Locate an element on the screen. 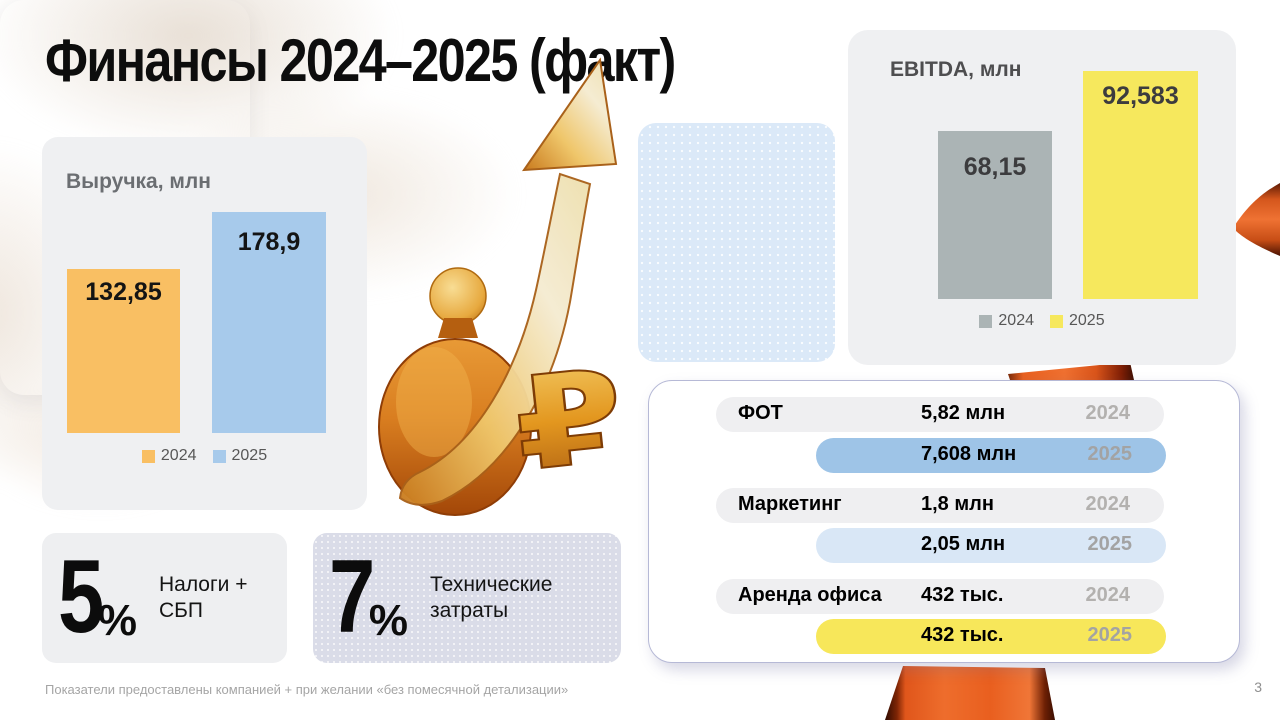 This screenshot has width=1280, height=720. revenue-chart-title: Выручка, млн is located at coordinates (138, 181).